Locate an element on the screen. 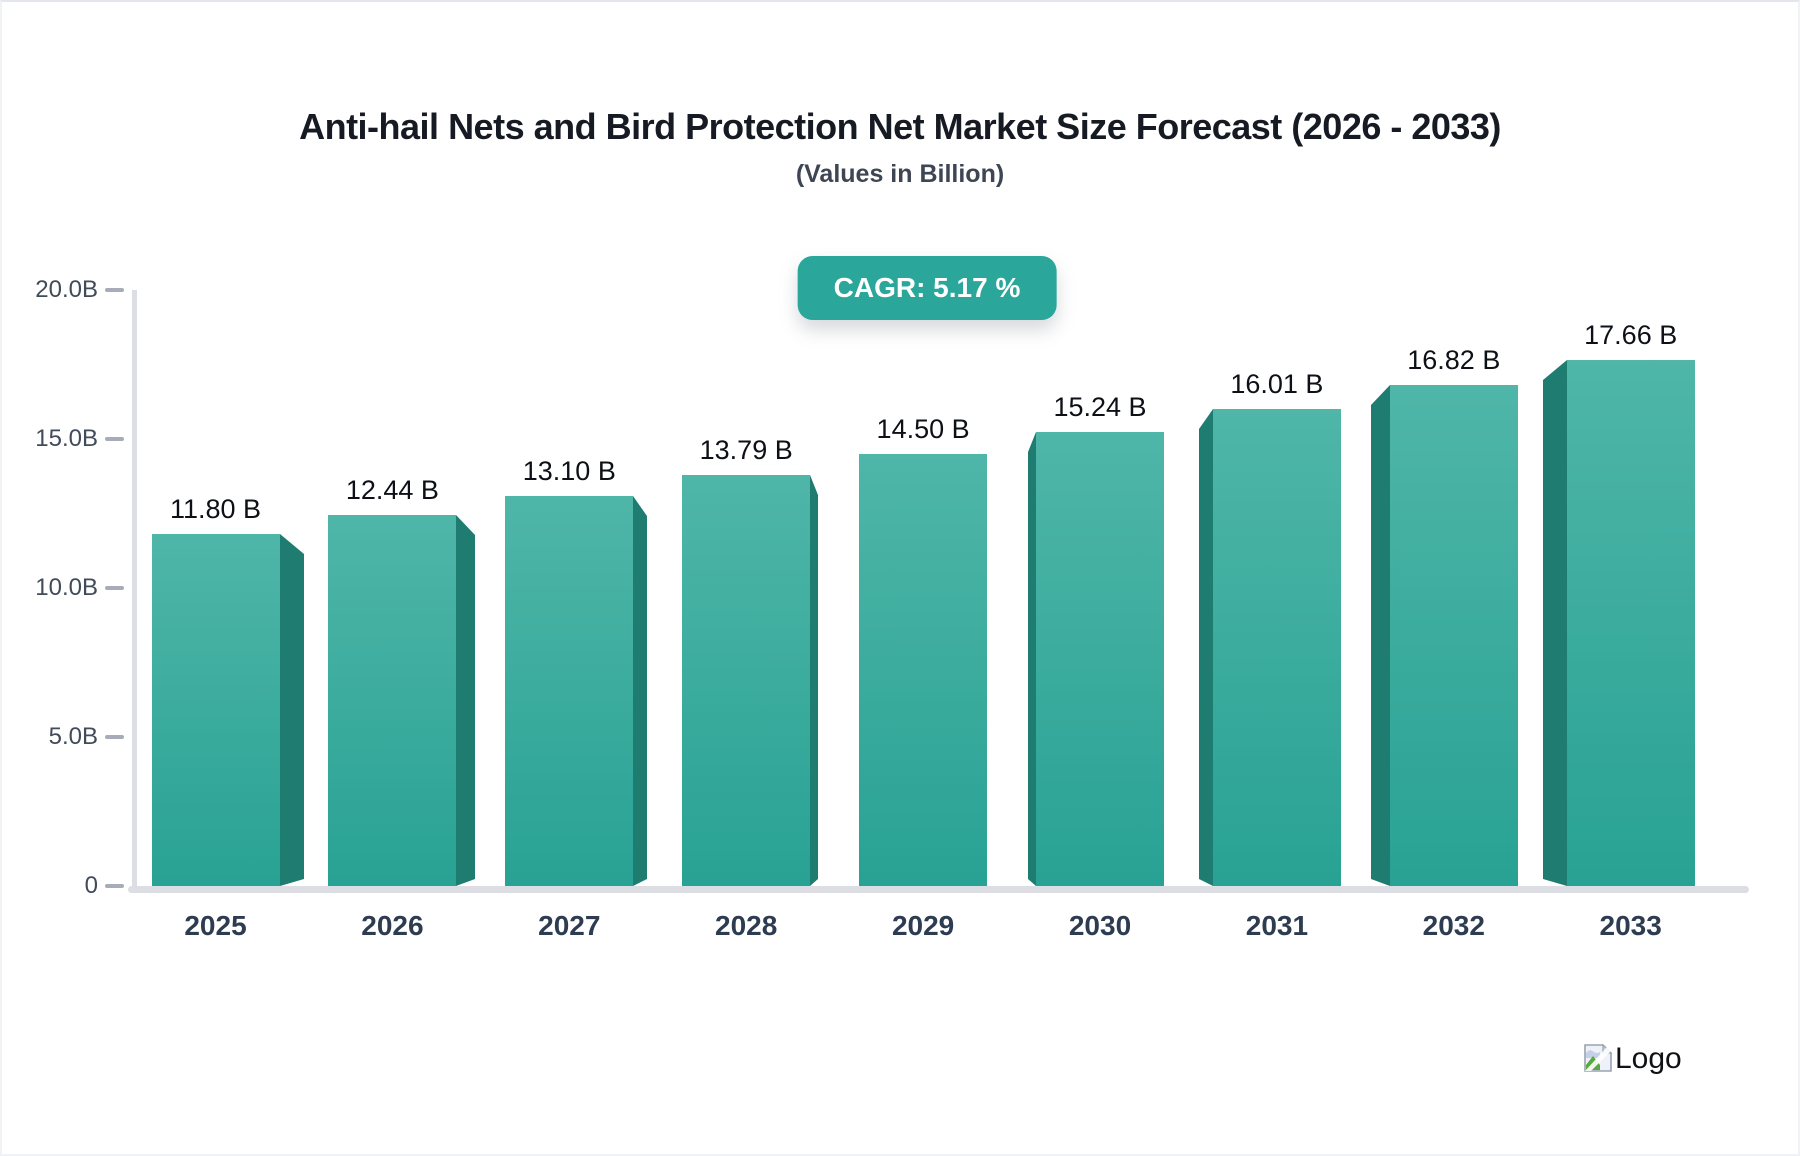 This screenshot has width=1800, height=1156. x-axis-label-2033: 2033 is located at coordinates (1630, 925).